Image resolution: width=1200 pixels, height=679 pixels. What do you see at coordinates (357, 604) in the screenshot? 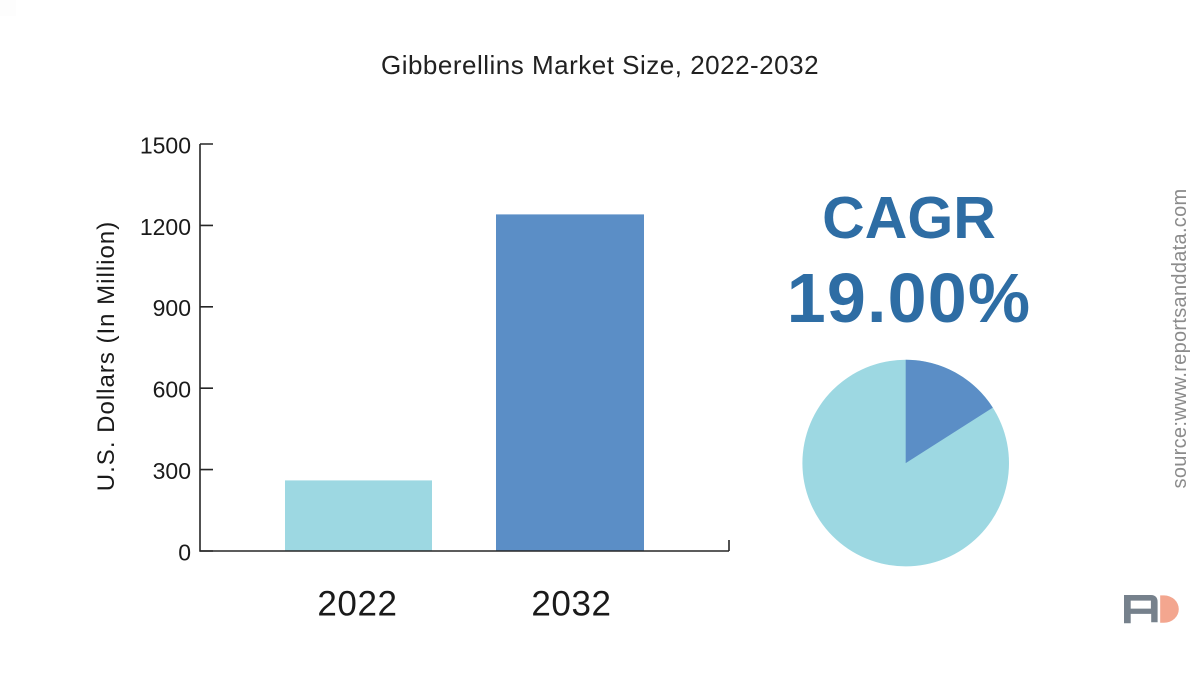
I see `svg-text: 2022` at bounding box center [357, 604].